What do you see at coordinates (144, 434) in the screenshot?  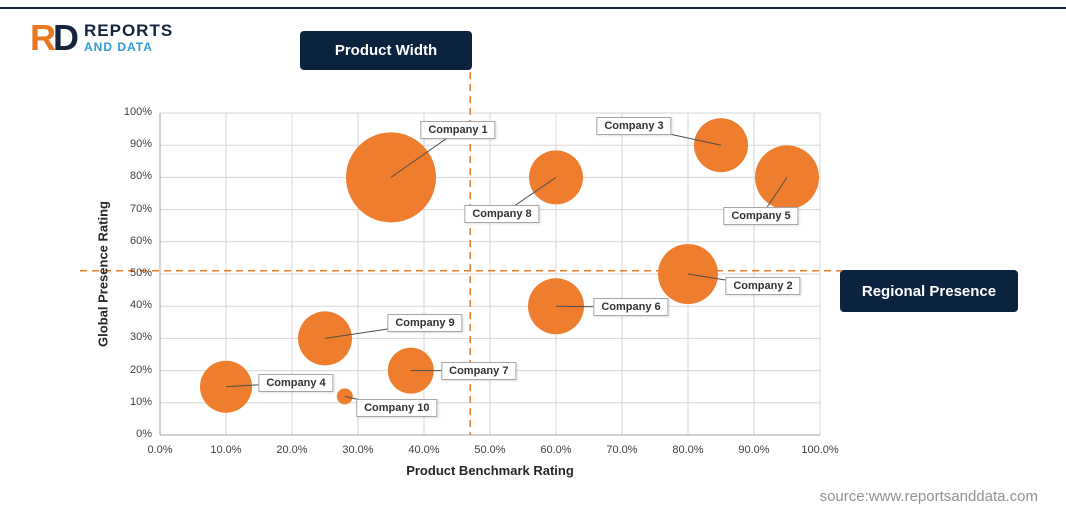 I see `y-tick-label: 0%` at bounding box center [144, 434].